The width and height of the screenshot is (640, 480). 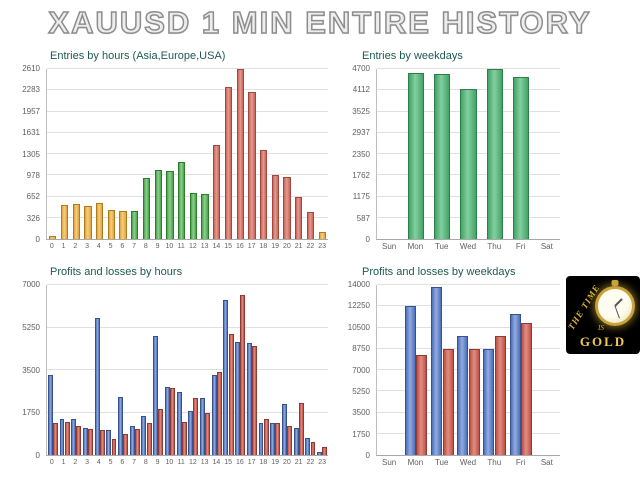 What do you see at coordinates (603, 341) in the screenshot?
I see `logo-text-gold: GOLD` at bounding box center [603, 341].